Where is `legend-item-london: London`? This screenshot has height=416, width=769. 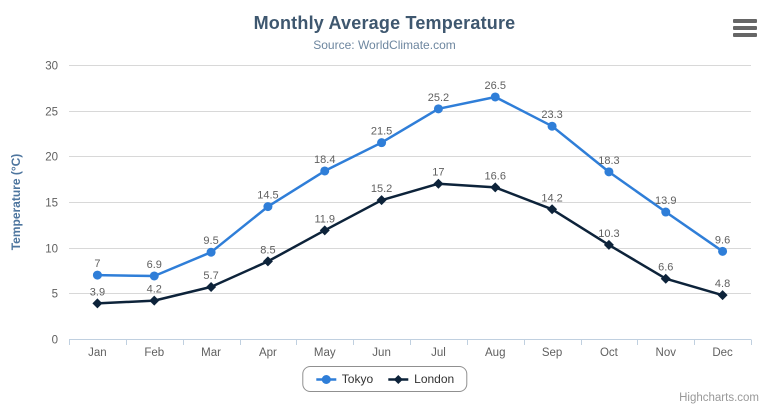
legend-item-london: London is located at coordinates (420, 379).